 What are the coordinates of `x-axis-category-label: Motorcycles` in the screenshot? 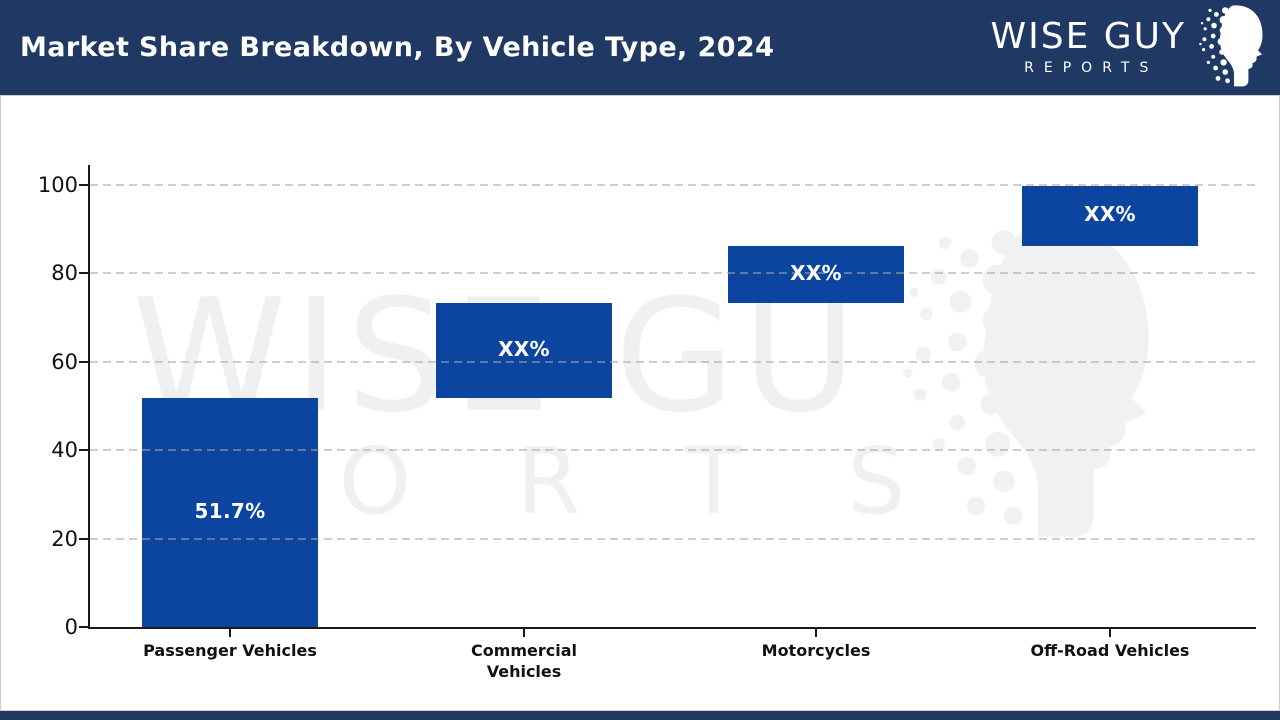 It's located at (816, 650).